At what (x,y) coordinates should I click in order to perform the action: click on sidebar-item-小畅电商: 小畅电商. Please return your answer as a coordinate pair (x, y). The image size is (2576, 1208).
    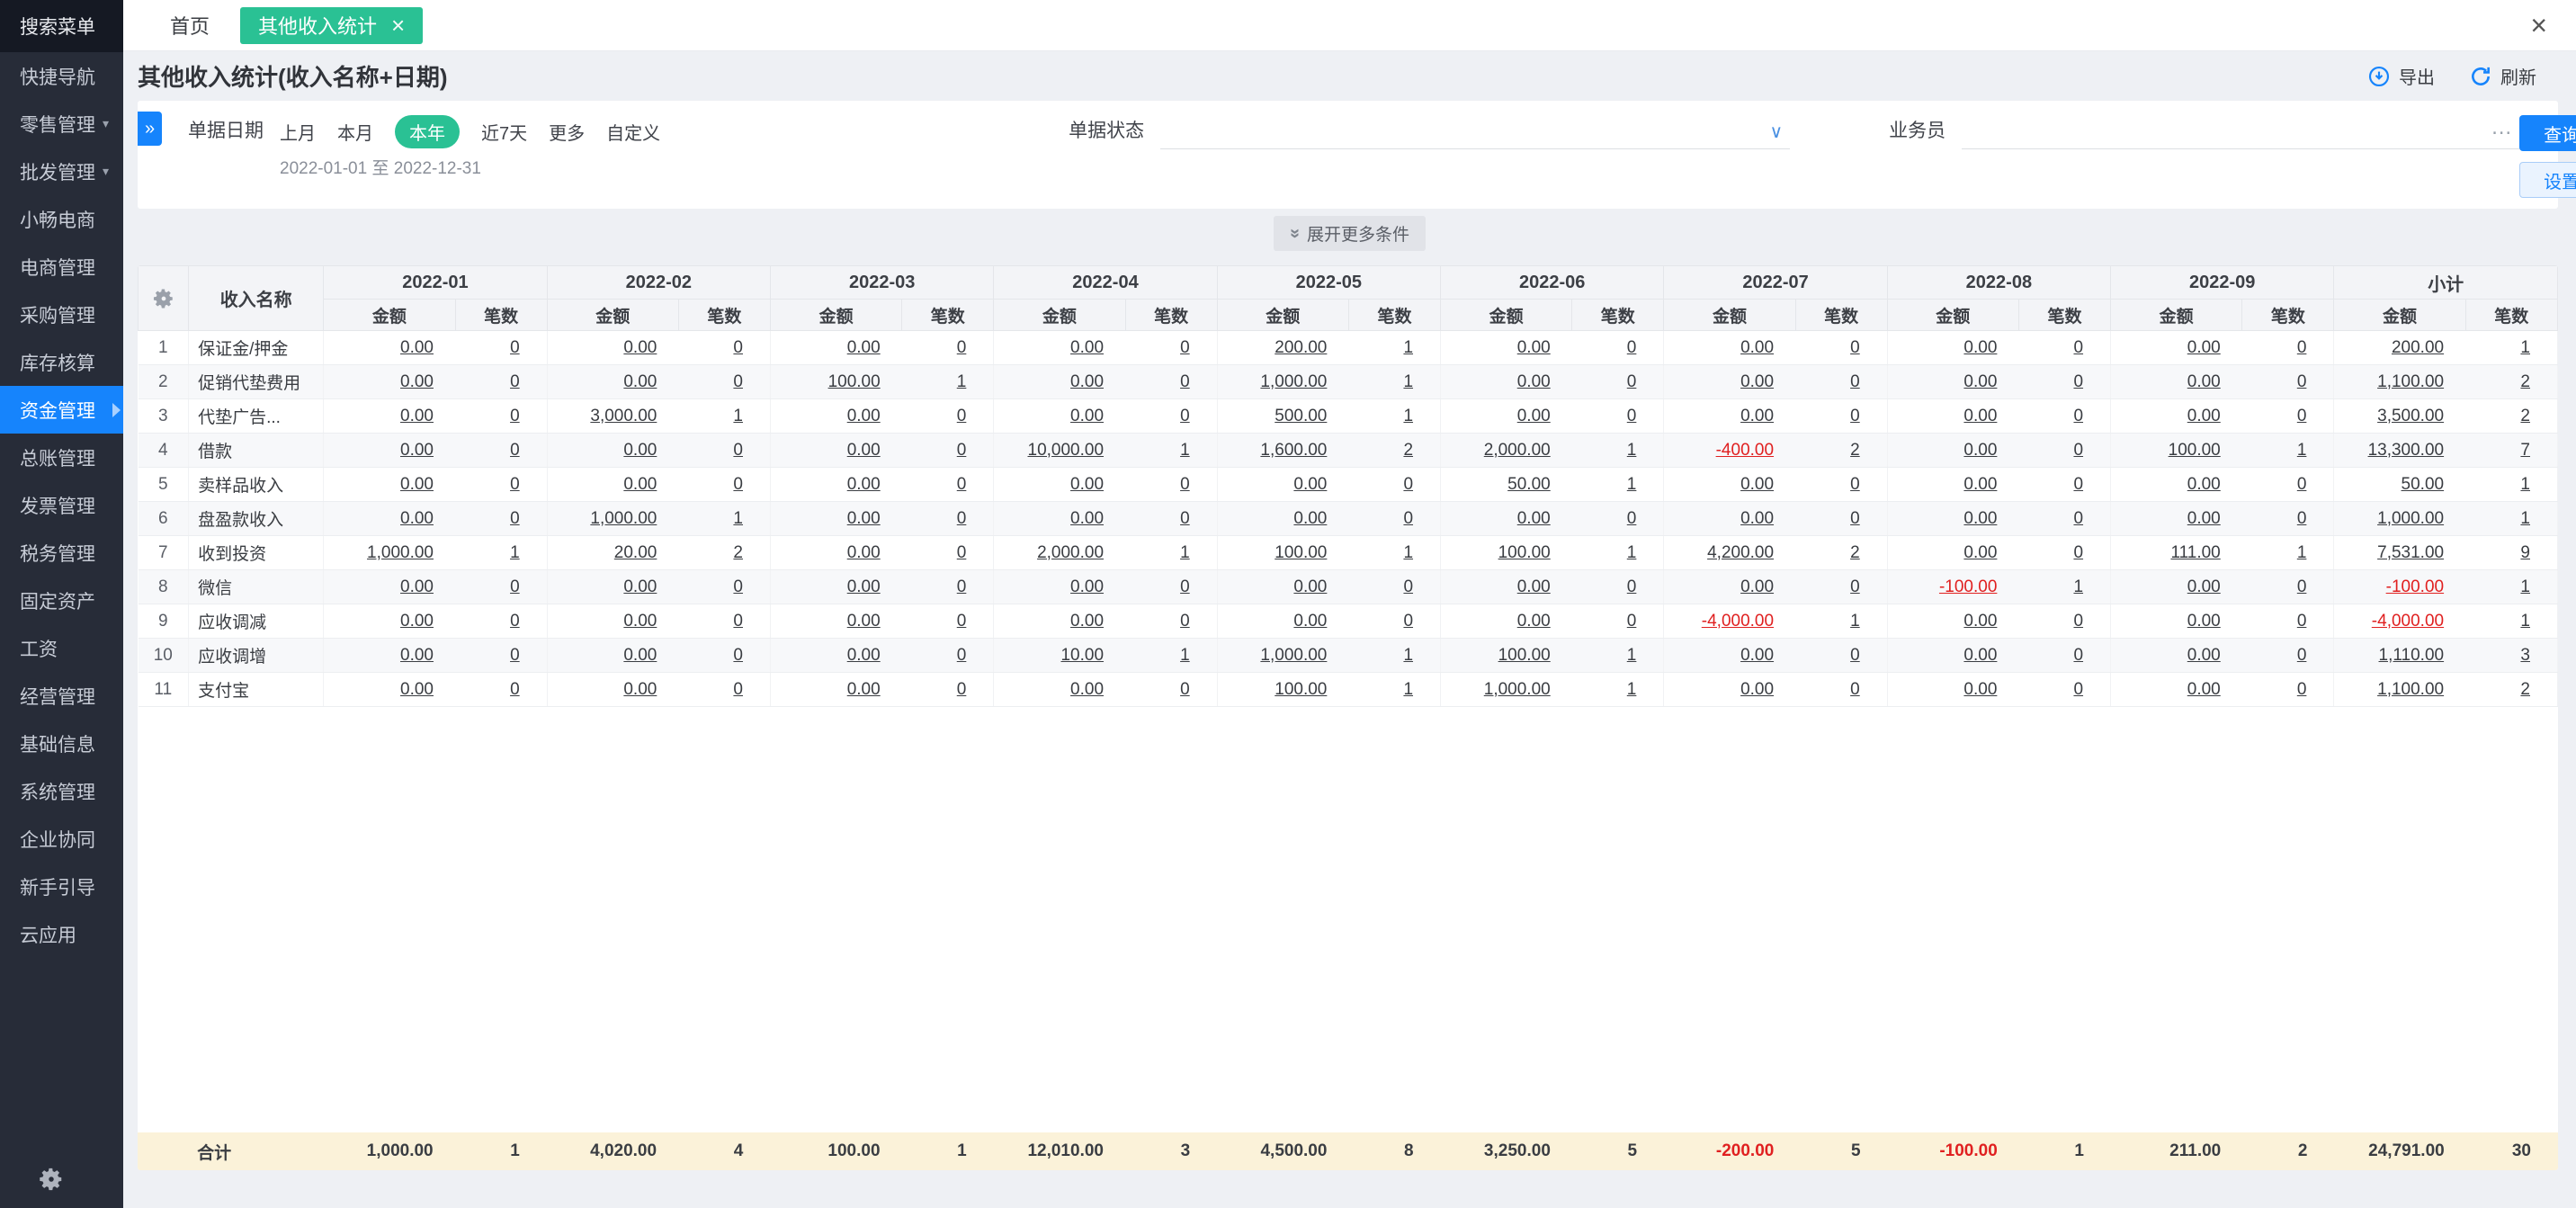
    Looking at the image, I should click on (61, 219).